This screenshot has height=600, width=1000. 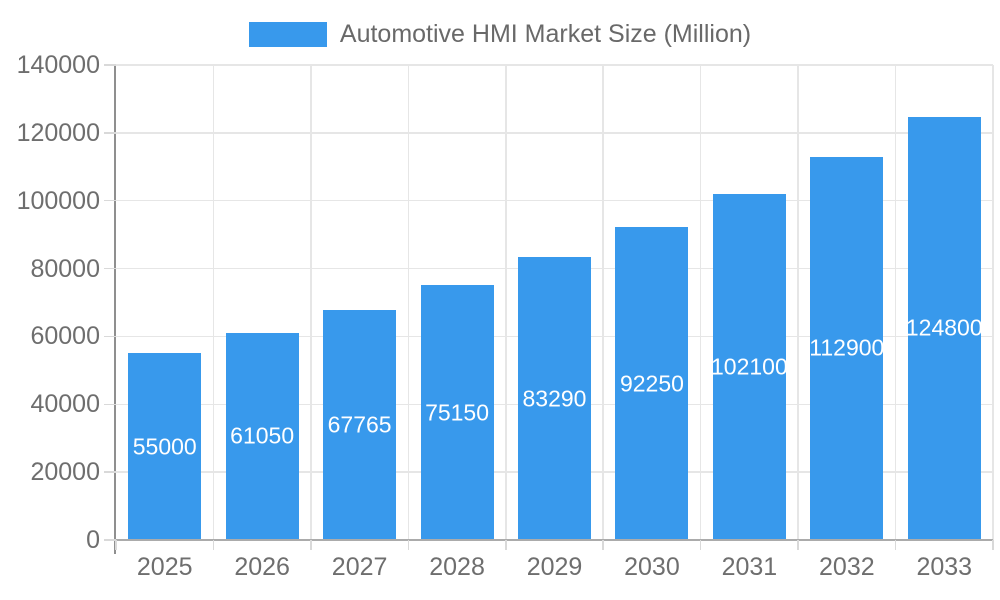 What do you see at coordinates (58, 132) in the screenshot?
I see `y-tick-label: 120000` at bounding box center [58, 132].